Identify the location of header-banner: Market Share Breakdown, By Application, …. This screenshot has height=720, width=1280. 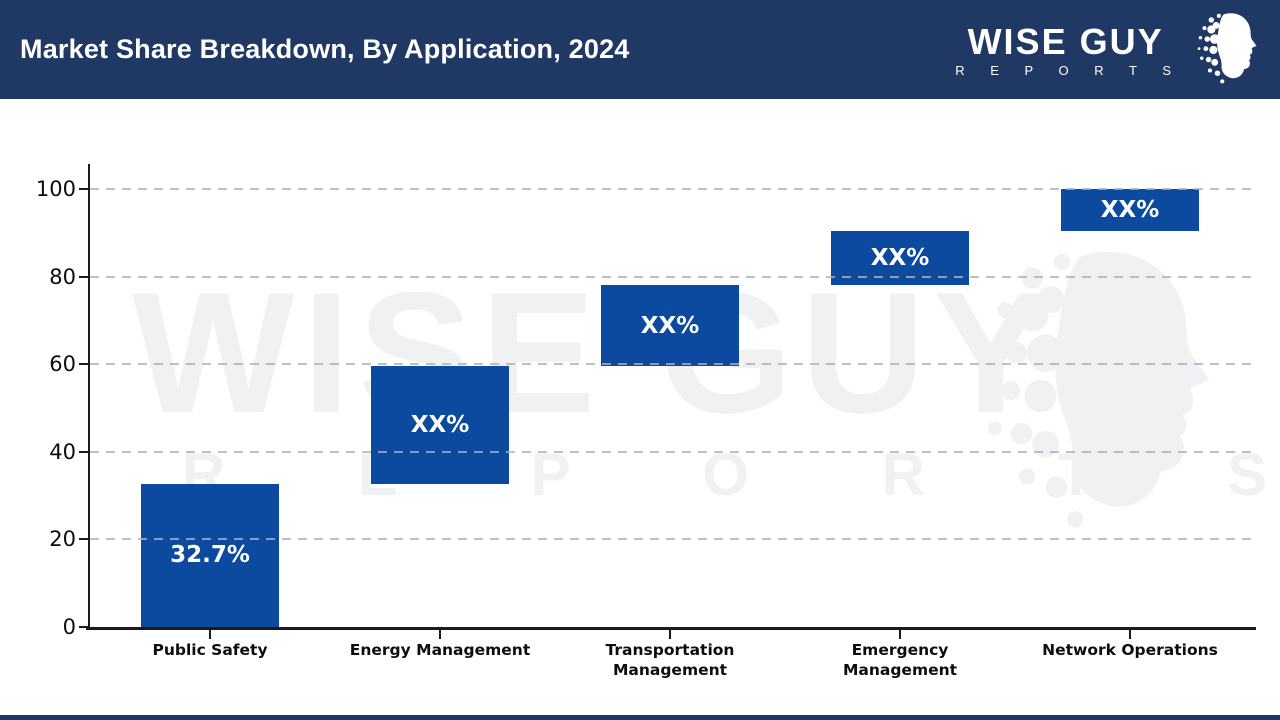
(640, 49).